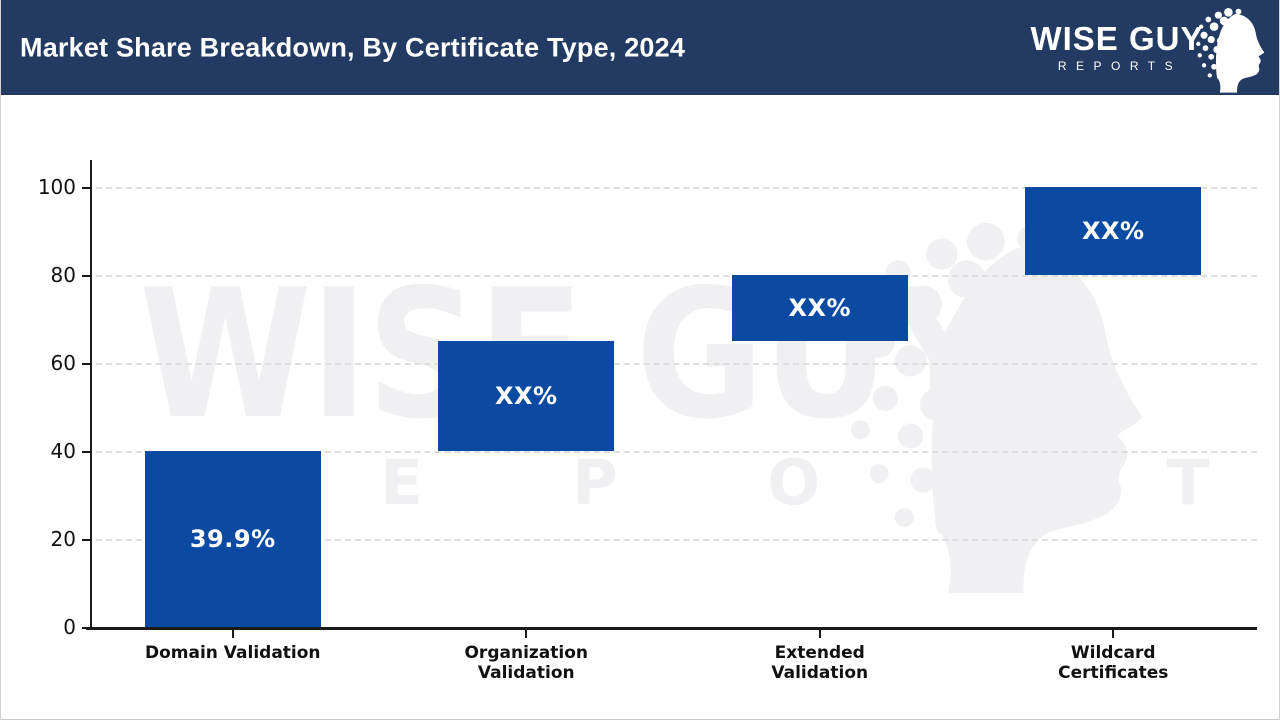 The height and width of the screenshot is (720, 1280). I want to click on x-category-label: Organization Validation, so click(526, 663).